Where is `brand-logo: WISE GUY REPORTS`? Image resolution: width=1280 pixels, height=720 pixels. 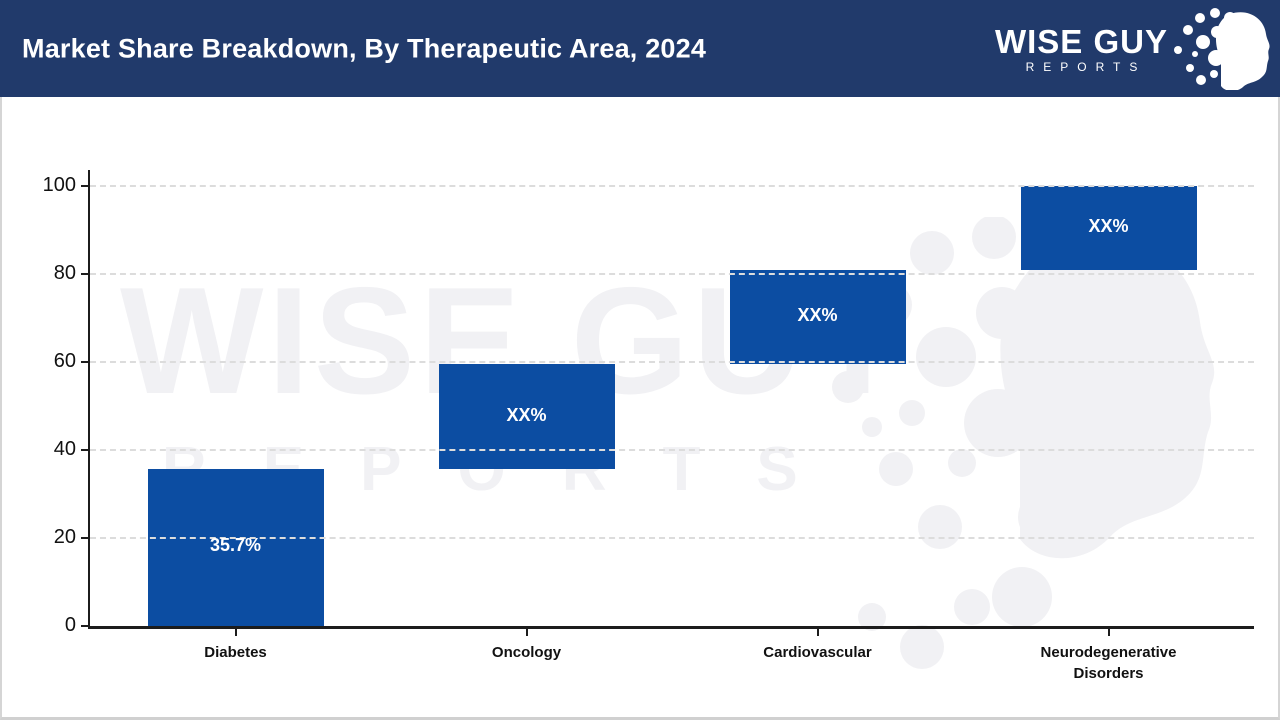 brand-logo: WISE GUY REPORTS is located at coordinates (1134, 49).